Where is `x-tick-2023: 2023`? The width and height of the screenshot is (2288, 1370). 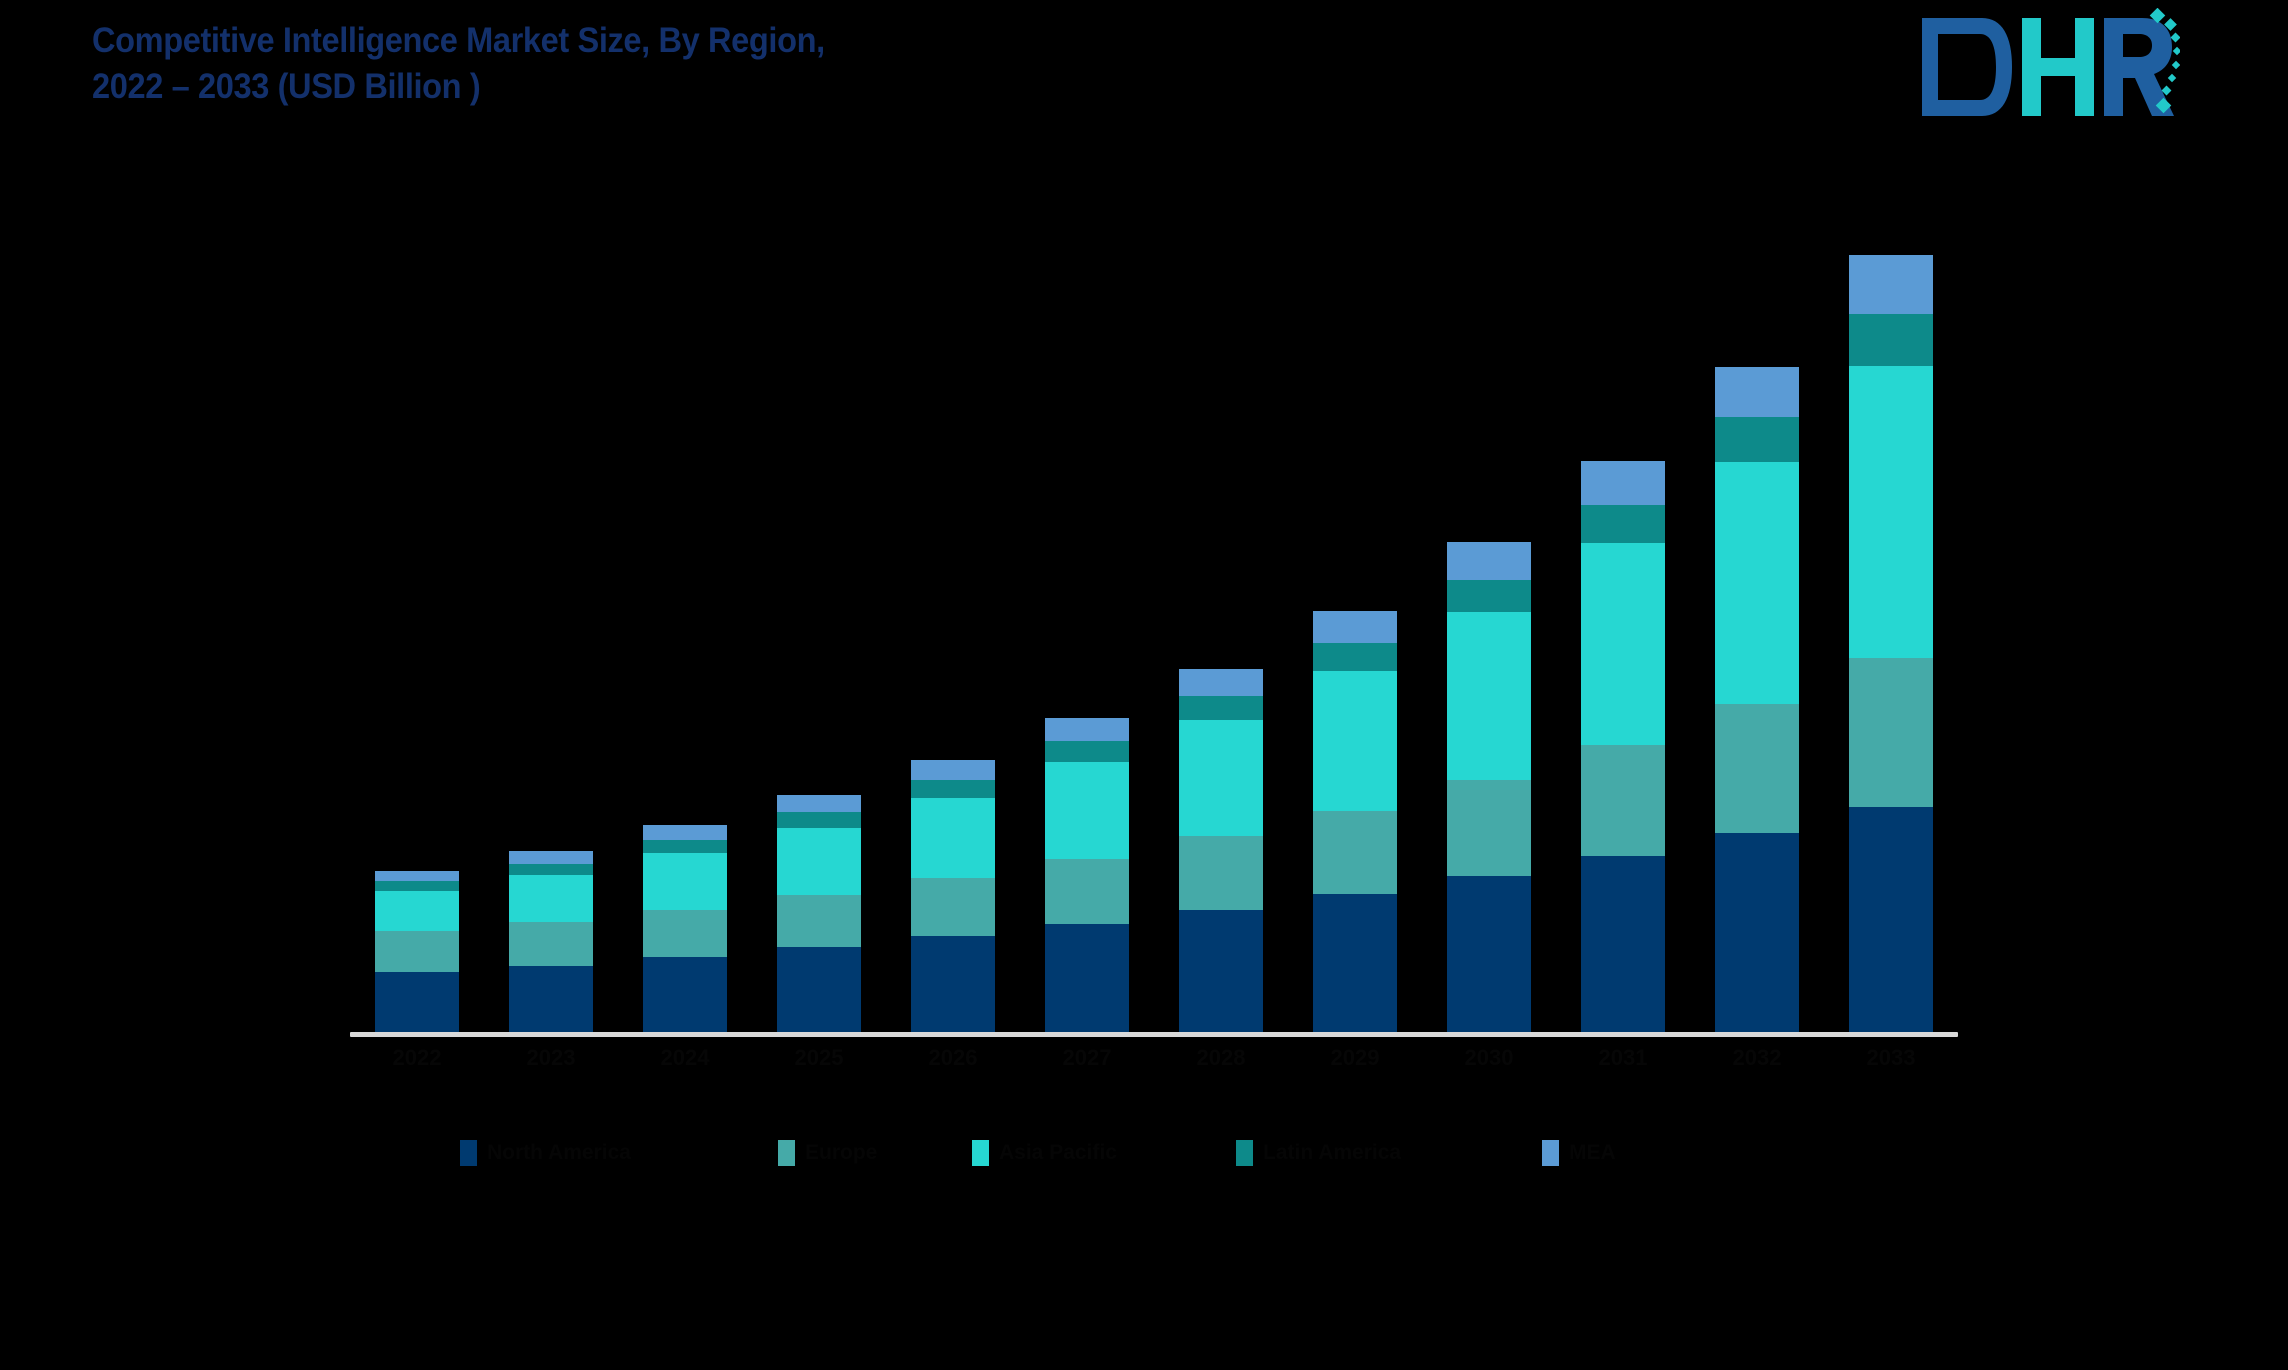 x-tick-2023: 2023 is located at coordinates (551, 1057).